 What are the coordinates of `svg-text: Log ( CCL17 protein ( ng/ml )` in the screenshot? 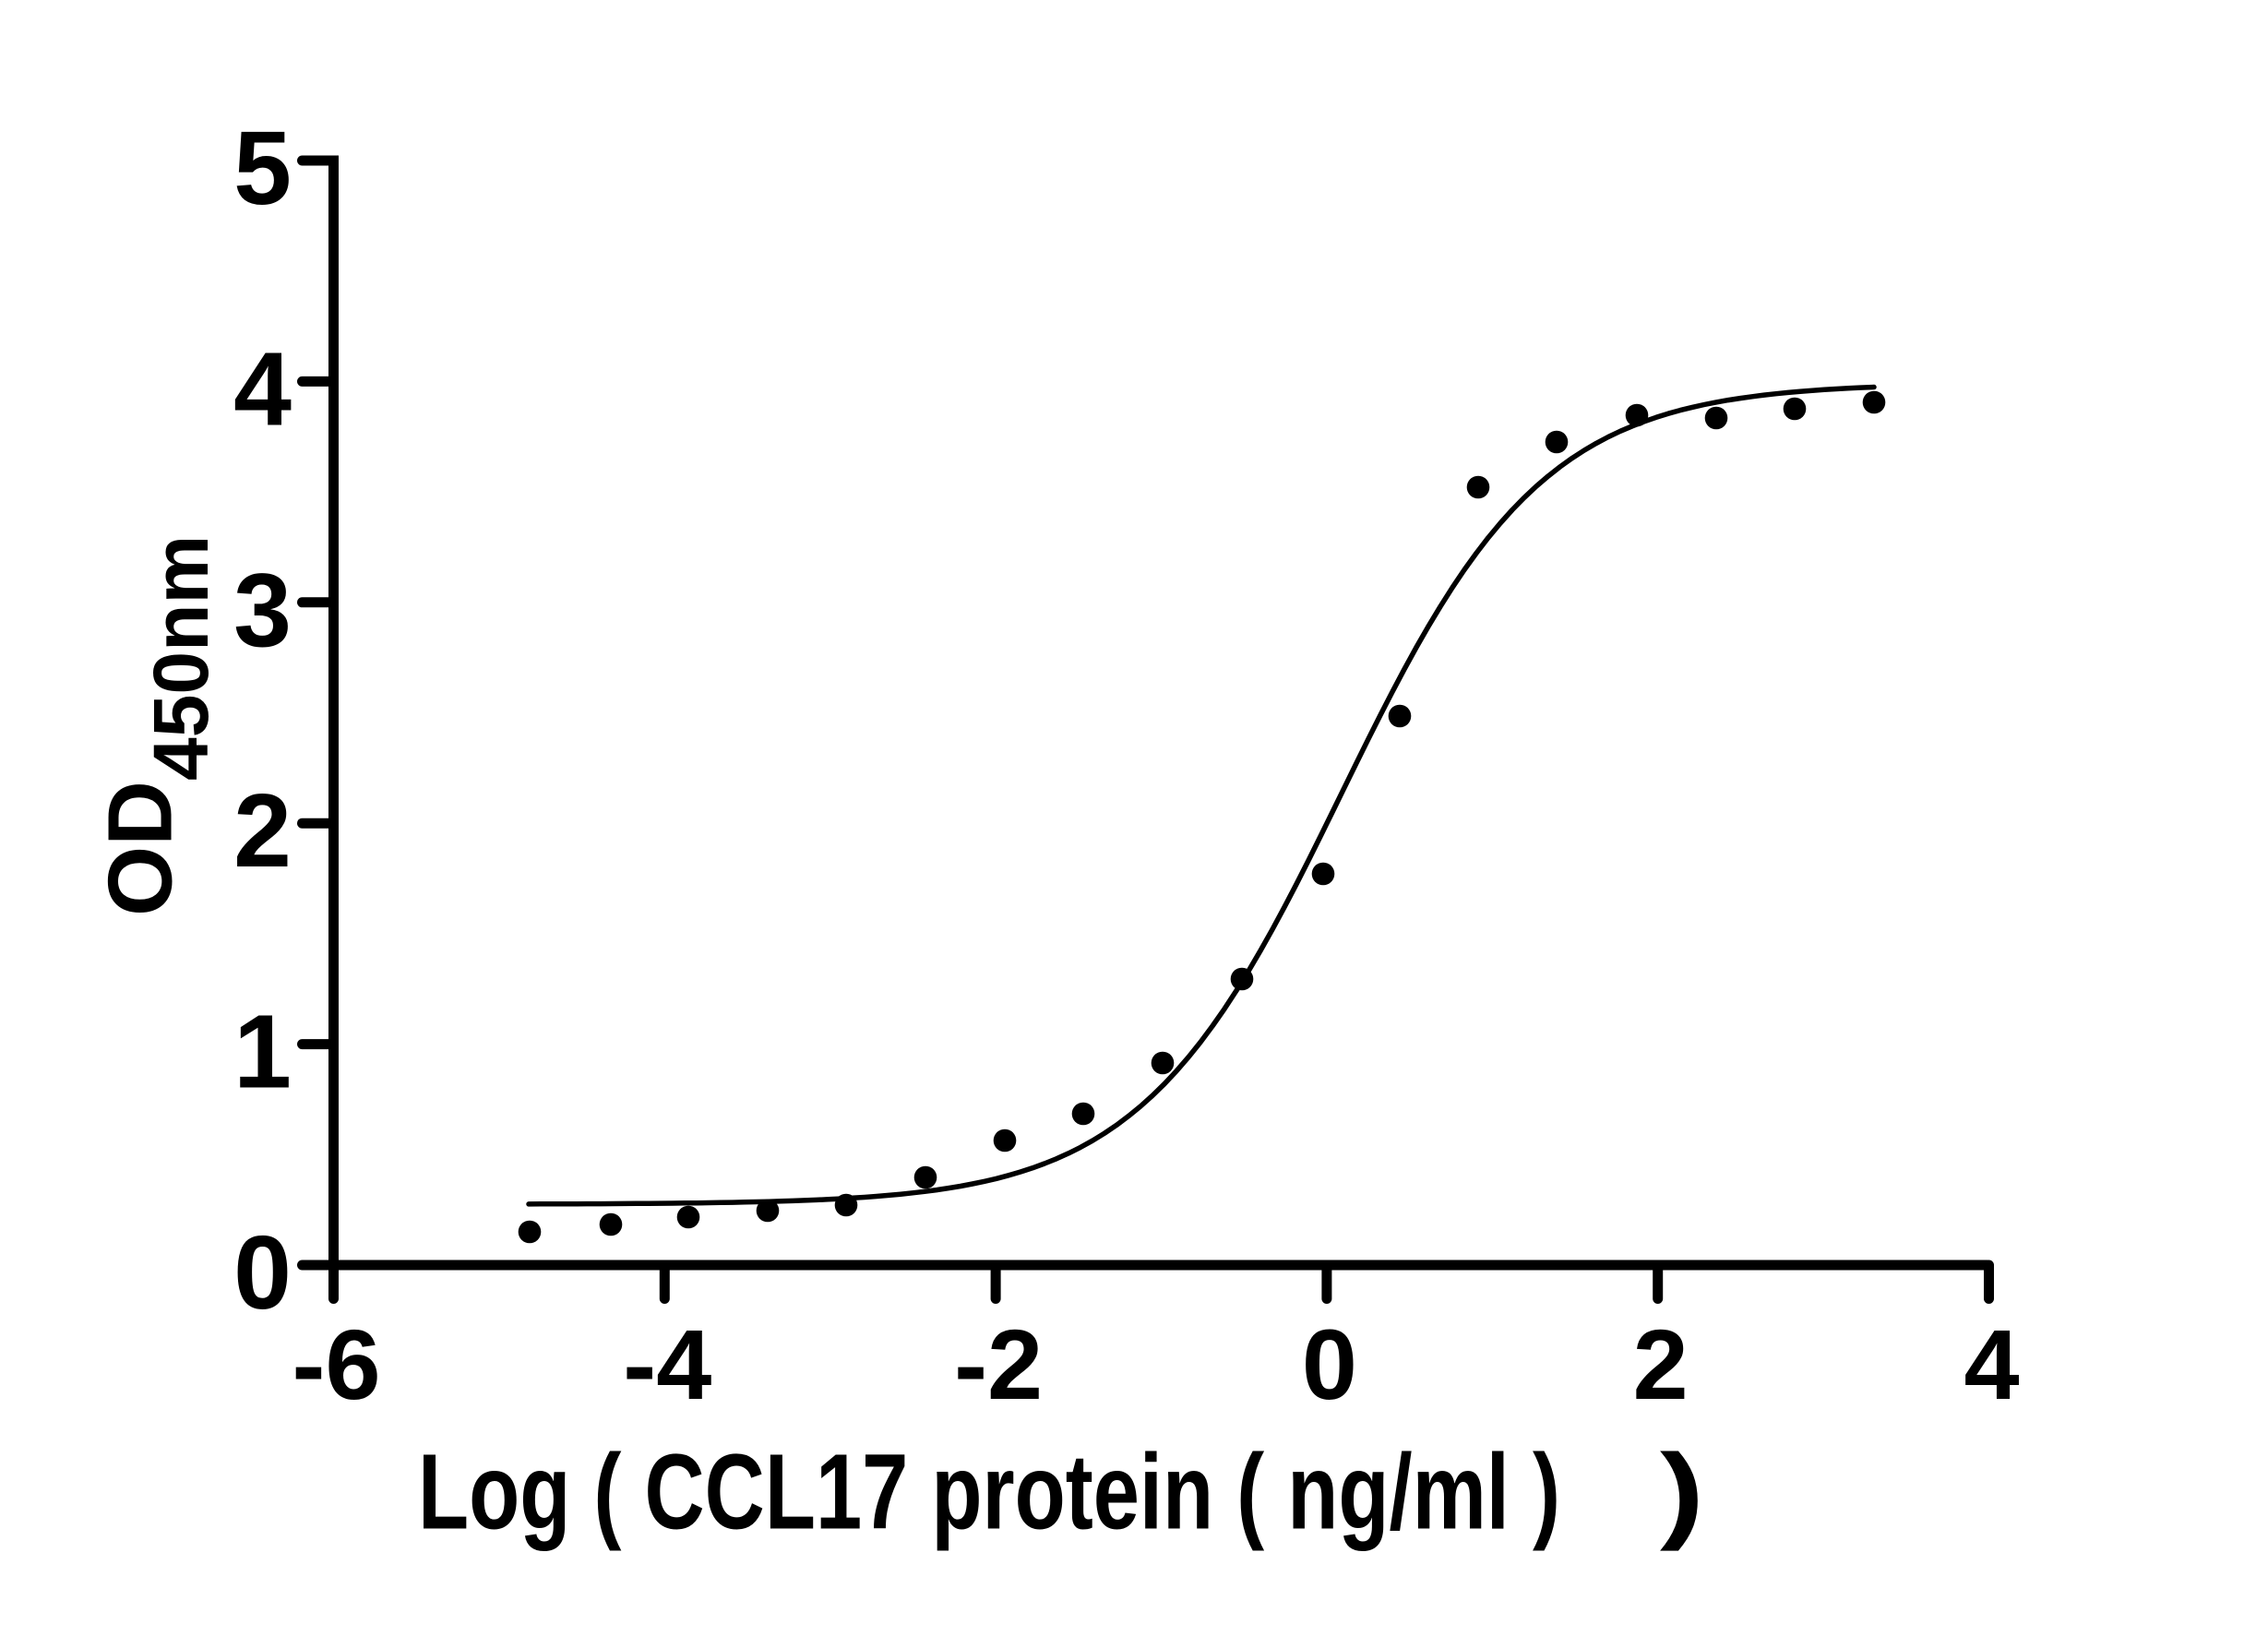 It's located at (989, 1492).